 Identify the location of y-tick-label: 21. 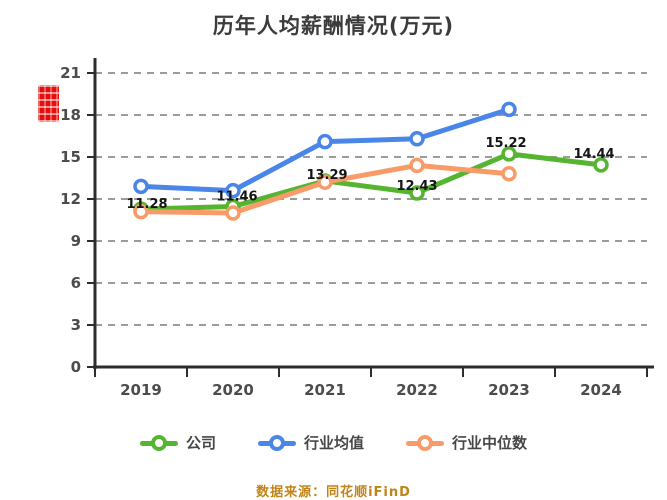
(70, 73).